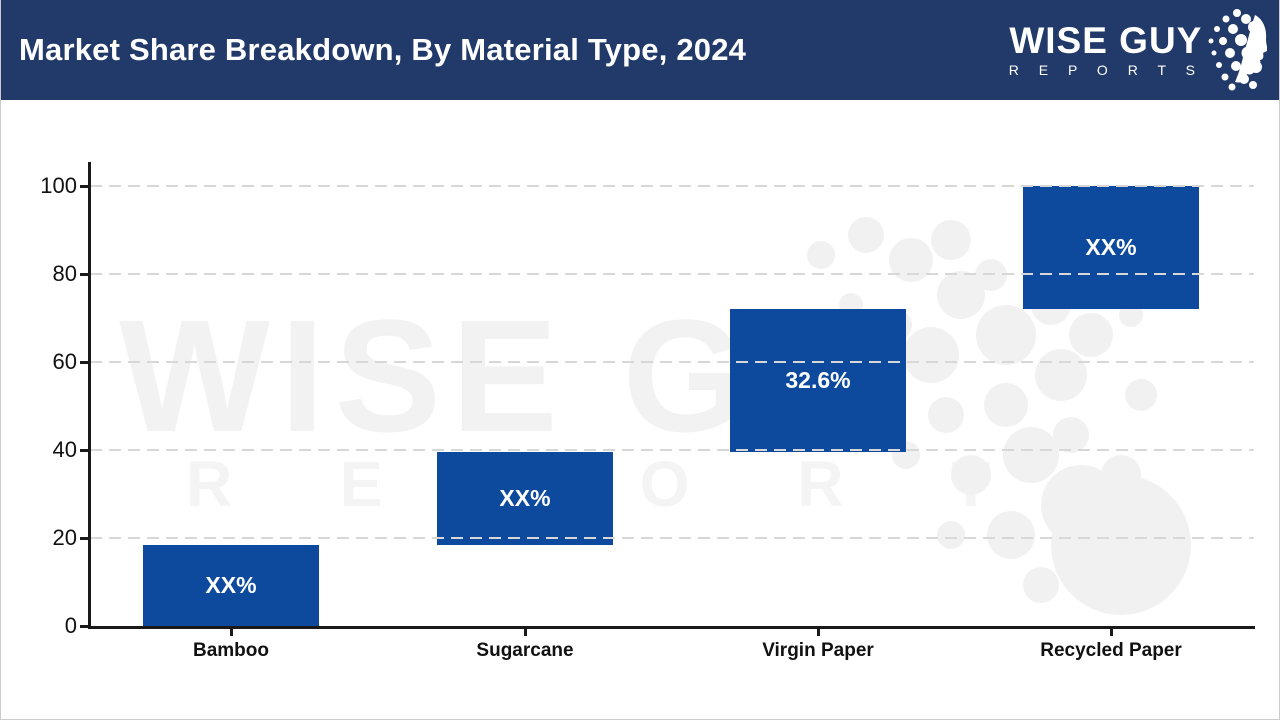  Describe the element at coordinates (671, 627) in the screenshot. I see `x-axis-spine` at that location.